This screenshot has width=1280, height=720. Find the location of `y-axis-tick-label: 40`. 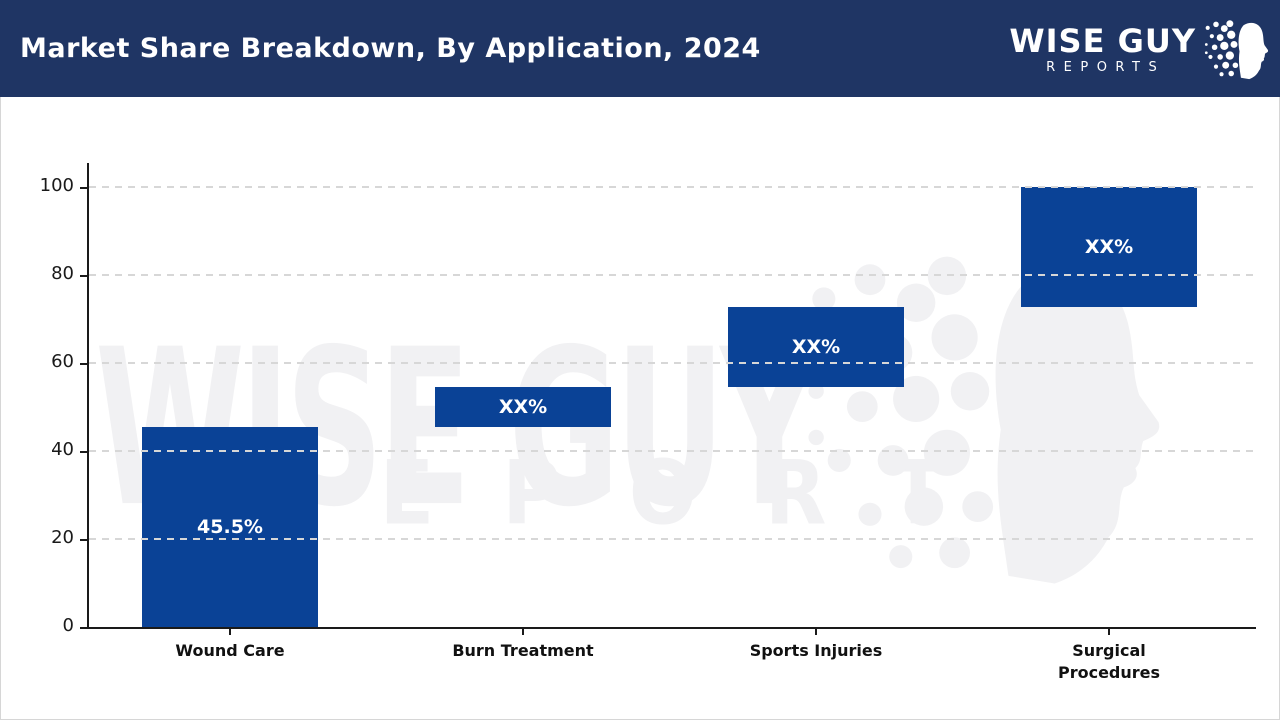

y-axis-tick-label: 40 is located at coordinates (62, 449).